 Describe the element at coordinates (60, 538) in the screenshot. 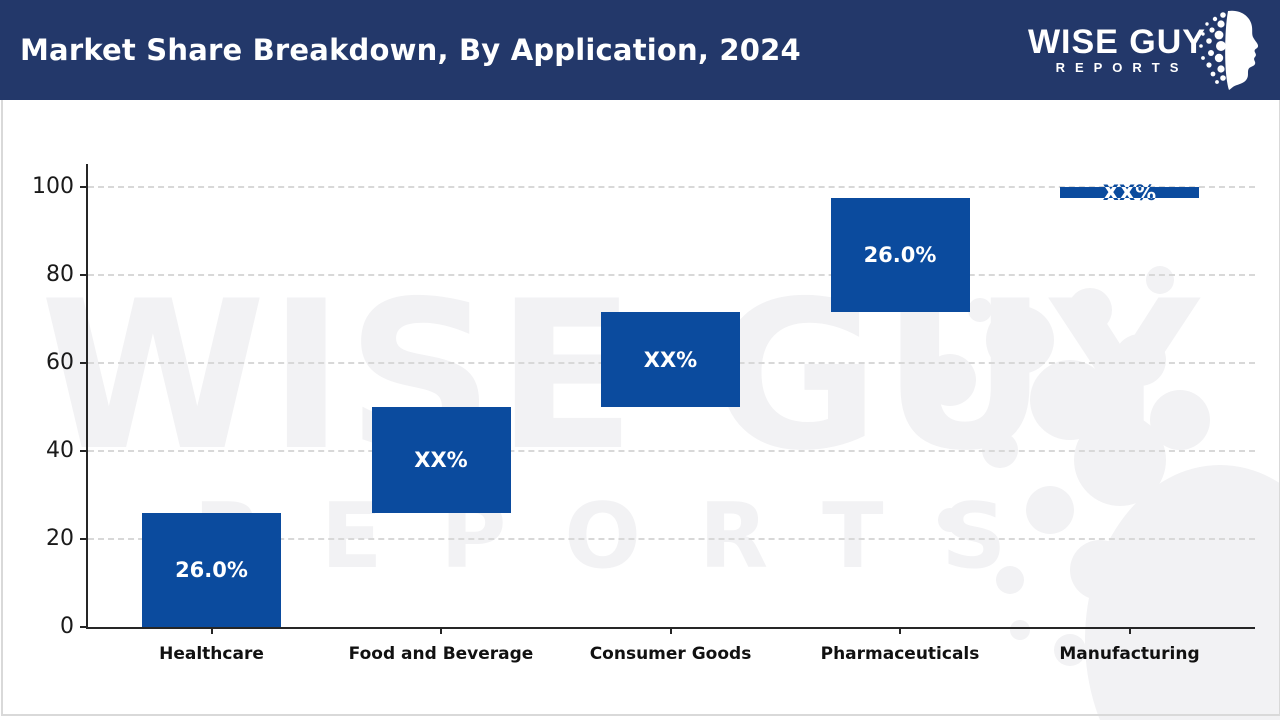

I see `y-tick-label: 20` at that location.